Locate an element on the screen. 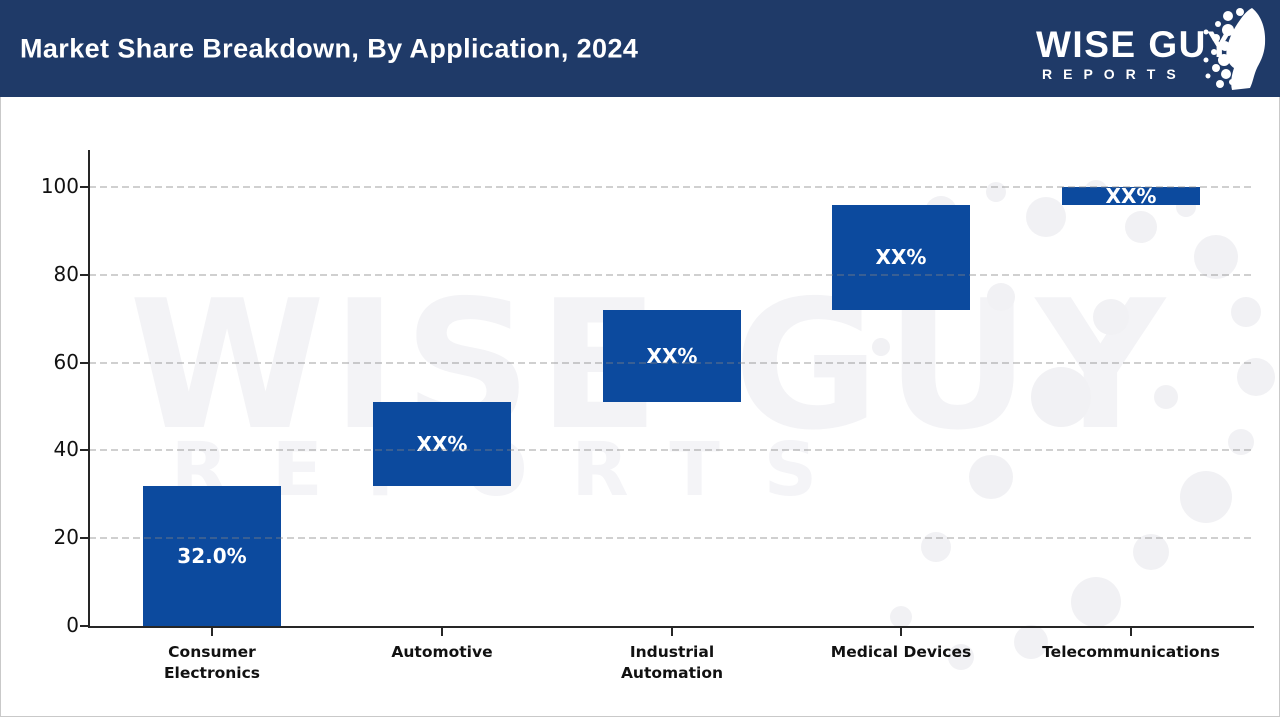 The height and width of the screenshot is (720, 1280). y-tick-label: 0 is located at coordinates (72, 625).